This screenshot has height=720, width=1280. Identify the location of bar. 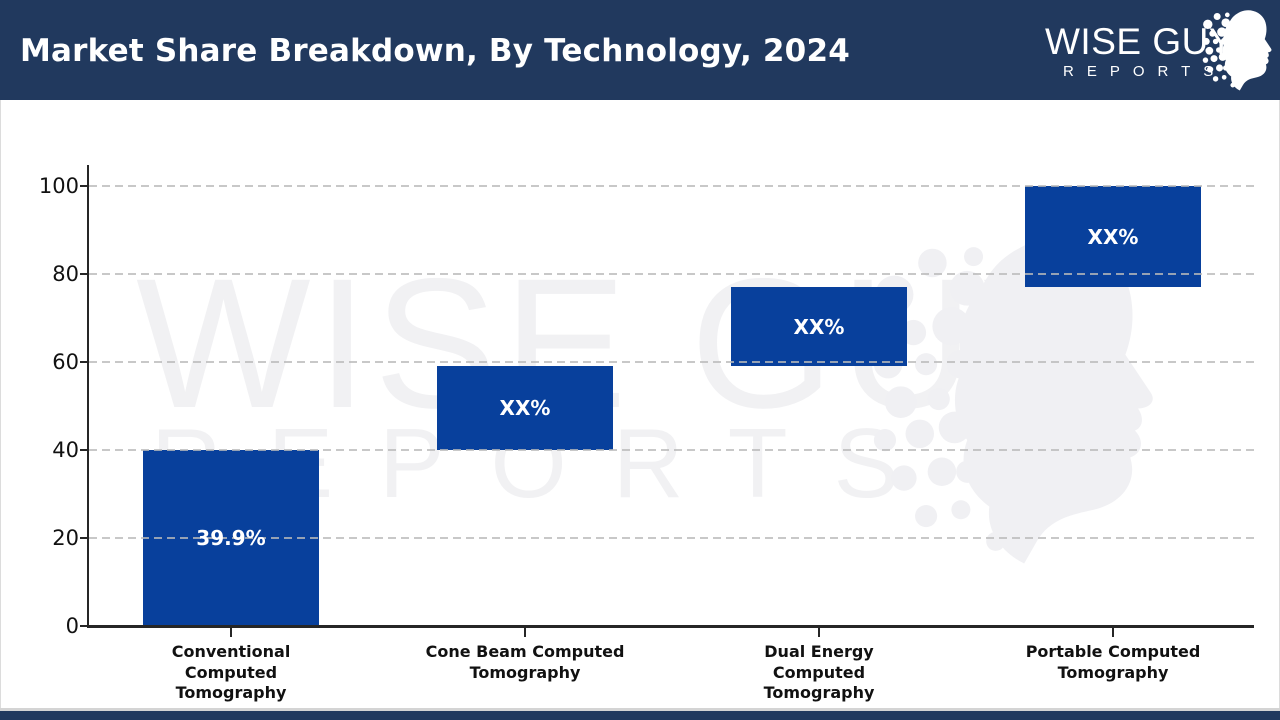
(525, 408).